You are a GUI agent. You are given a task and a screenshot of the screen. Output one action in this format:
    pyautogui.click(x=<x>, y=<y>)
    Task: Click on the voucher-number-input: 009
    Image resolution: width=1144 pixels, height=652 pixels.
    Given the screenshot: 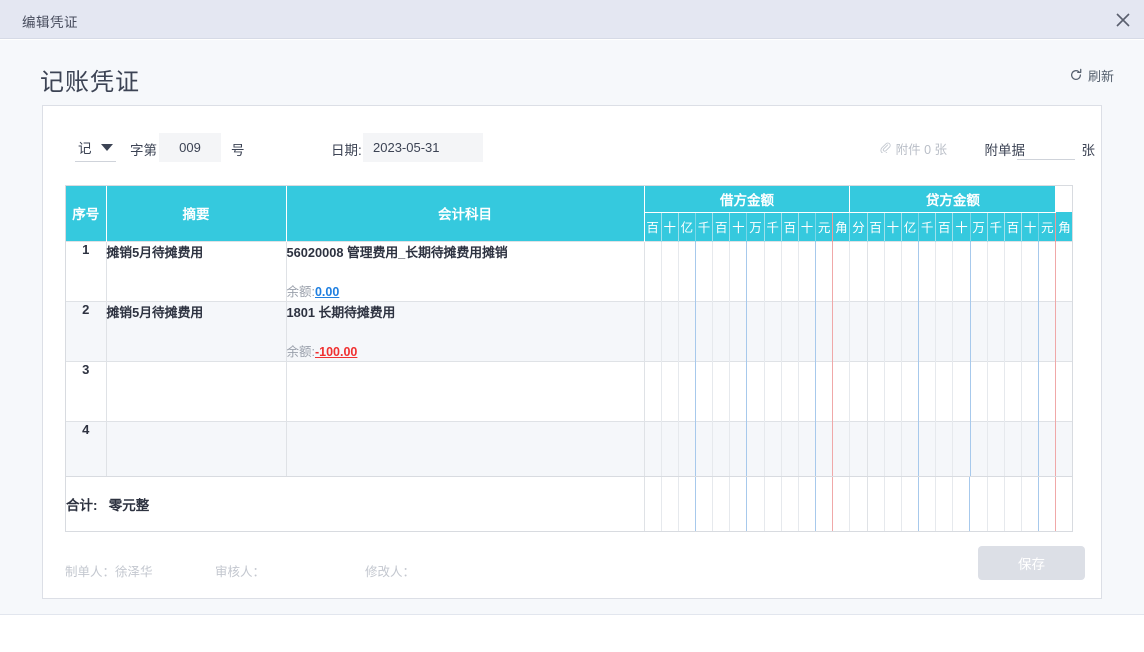 What is the action you would take?
    pyautogui.click(x=190, y=147)
    